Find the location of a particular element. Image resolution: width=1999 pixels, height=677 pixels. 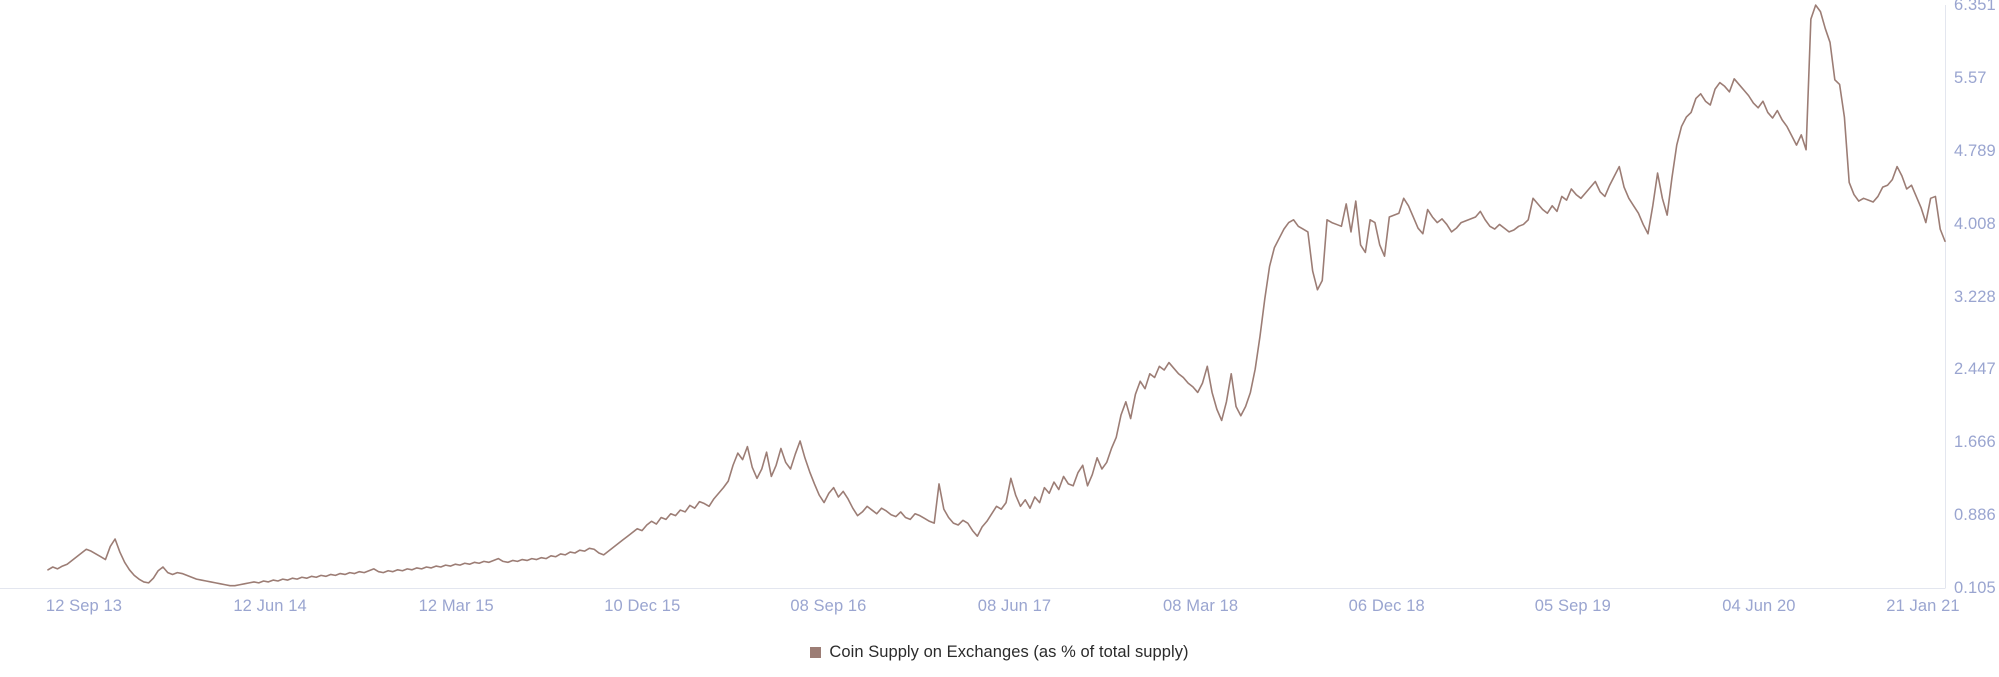

y-axis-tick-label: 5.57 is located at coordinates (1970, 77).